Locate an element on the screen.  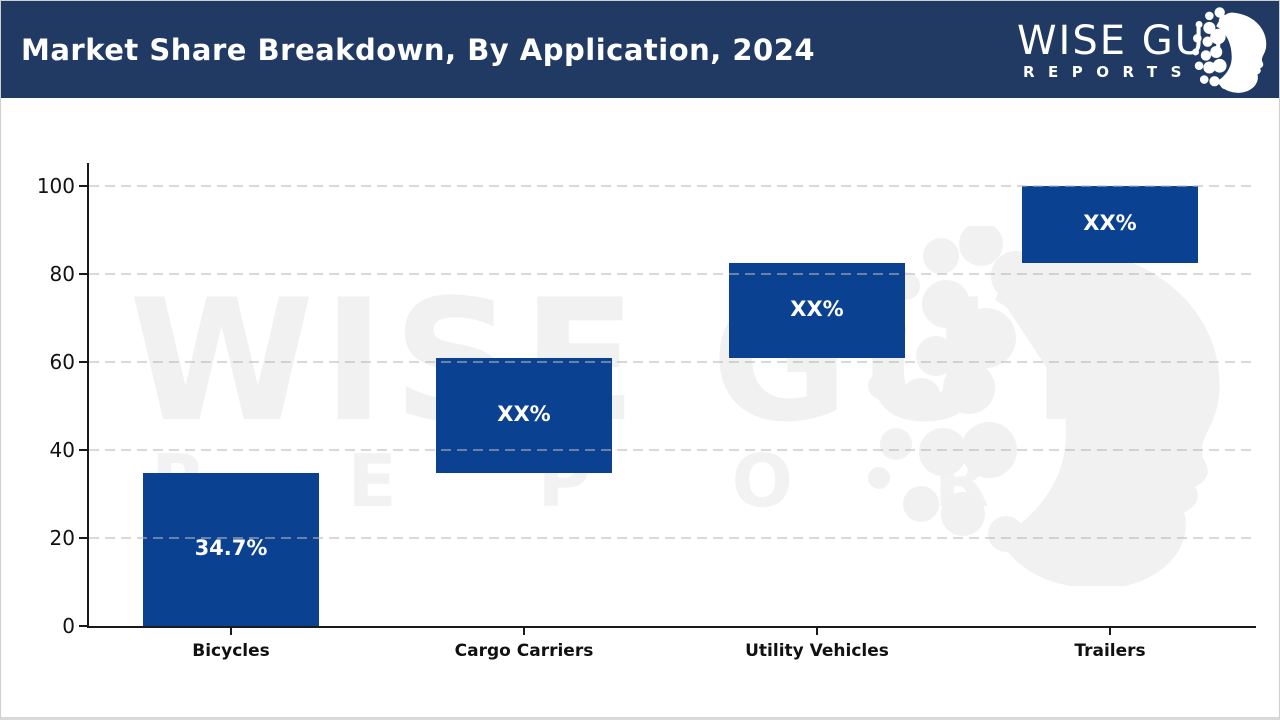
x-axis-line is located at coordinates (671, 627).